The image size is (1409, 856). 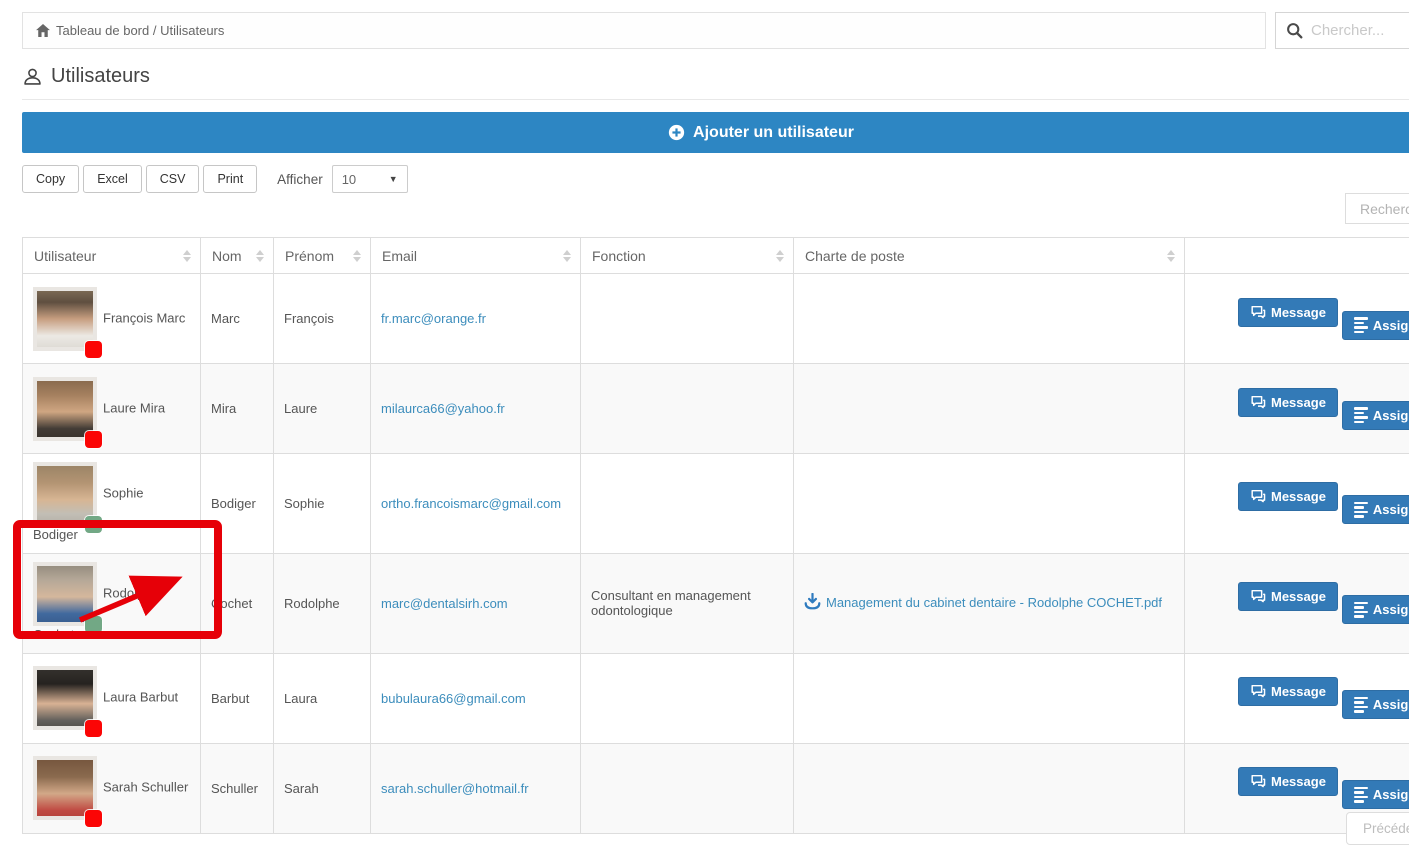 What do you see at coordinates (433, 318) in the screenshot?
I see `email-link: fr.marc@orange.fr` at bounding box center [433, 318].